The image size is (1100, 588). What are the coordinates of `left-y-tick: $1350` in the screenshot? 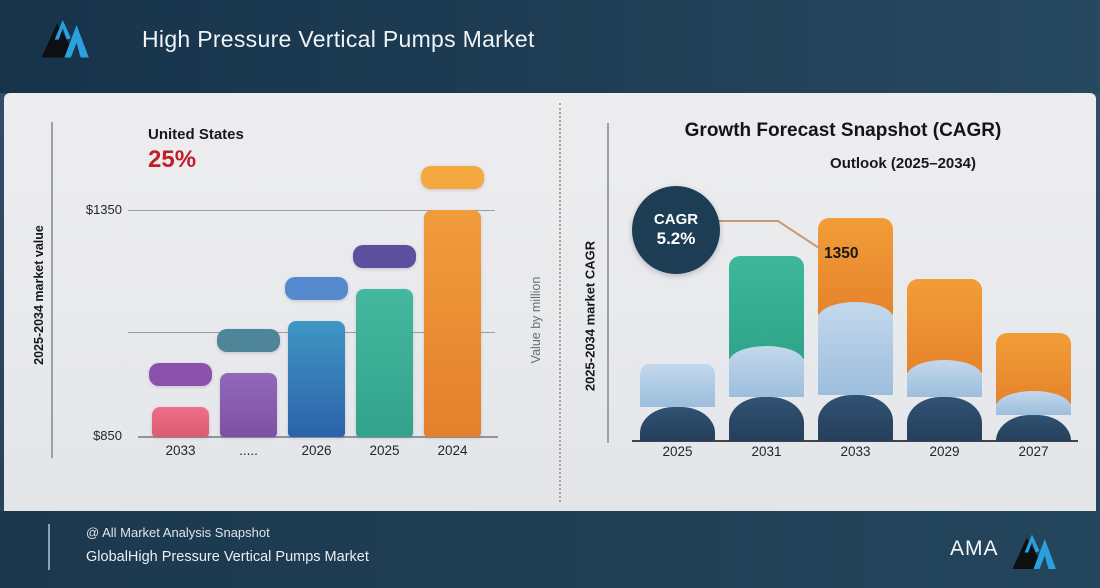 It's located at (103, 209).